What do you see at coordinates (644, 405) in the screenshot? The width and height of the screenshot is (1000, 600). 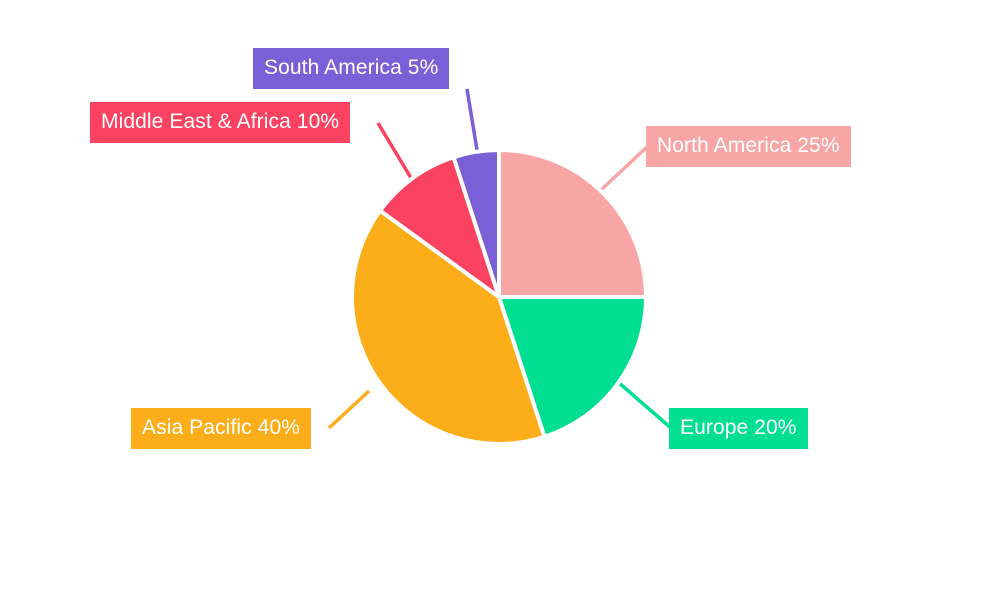 I see `leader-line-europe` at bounding box center [644, 405].